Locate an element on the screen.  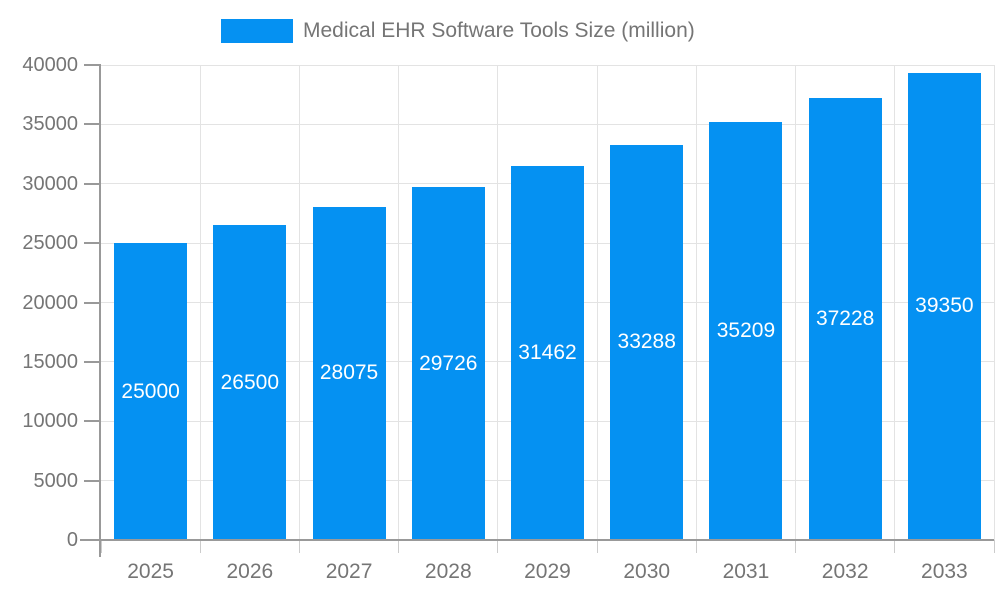
x-tick-label: 2033 is located at coordinates (944, 571).